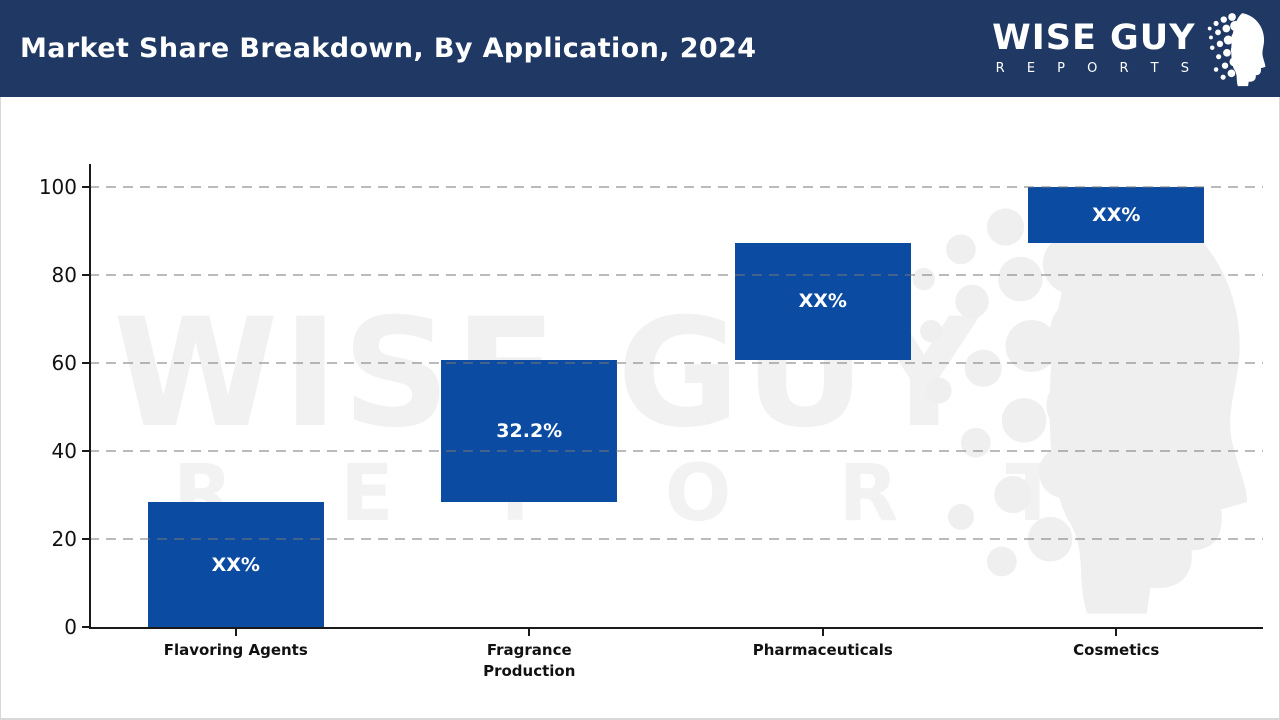  Describe the element at coordinates (1116, 650) in the screenshot. I see `x-axis-label-3: Cosmetics` at that location.